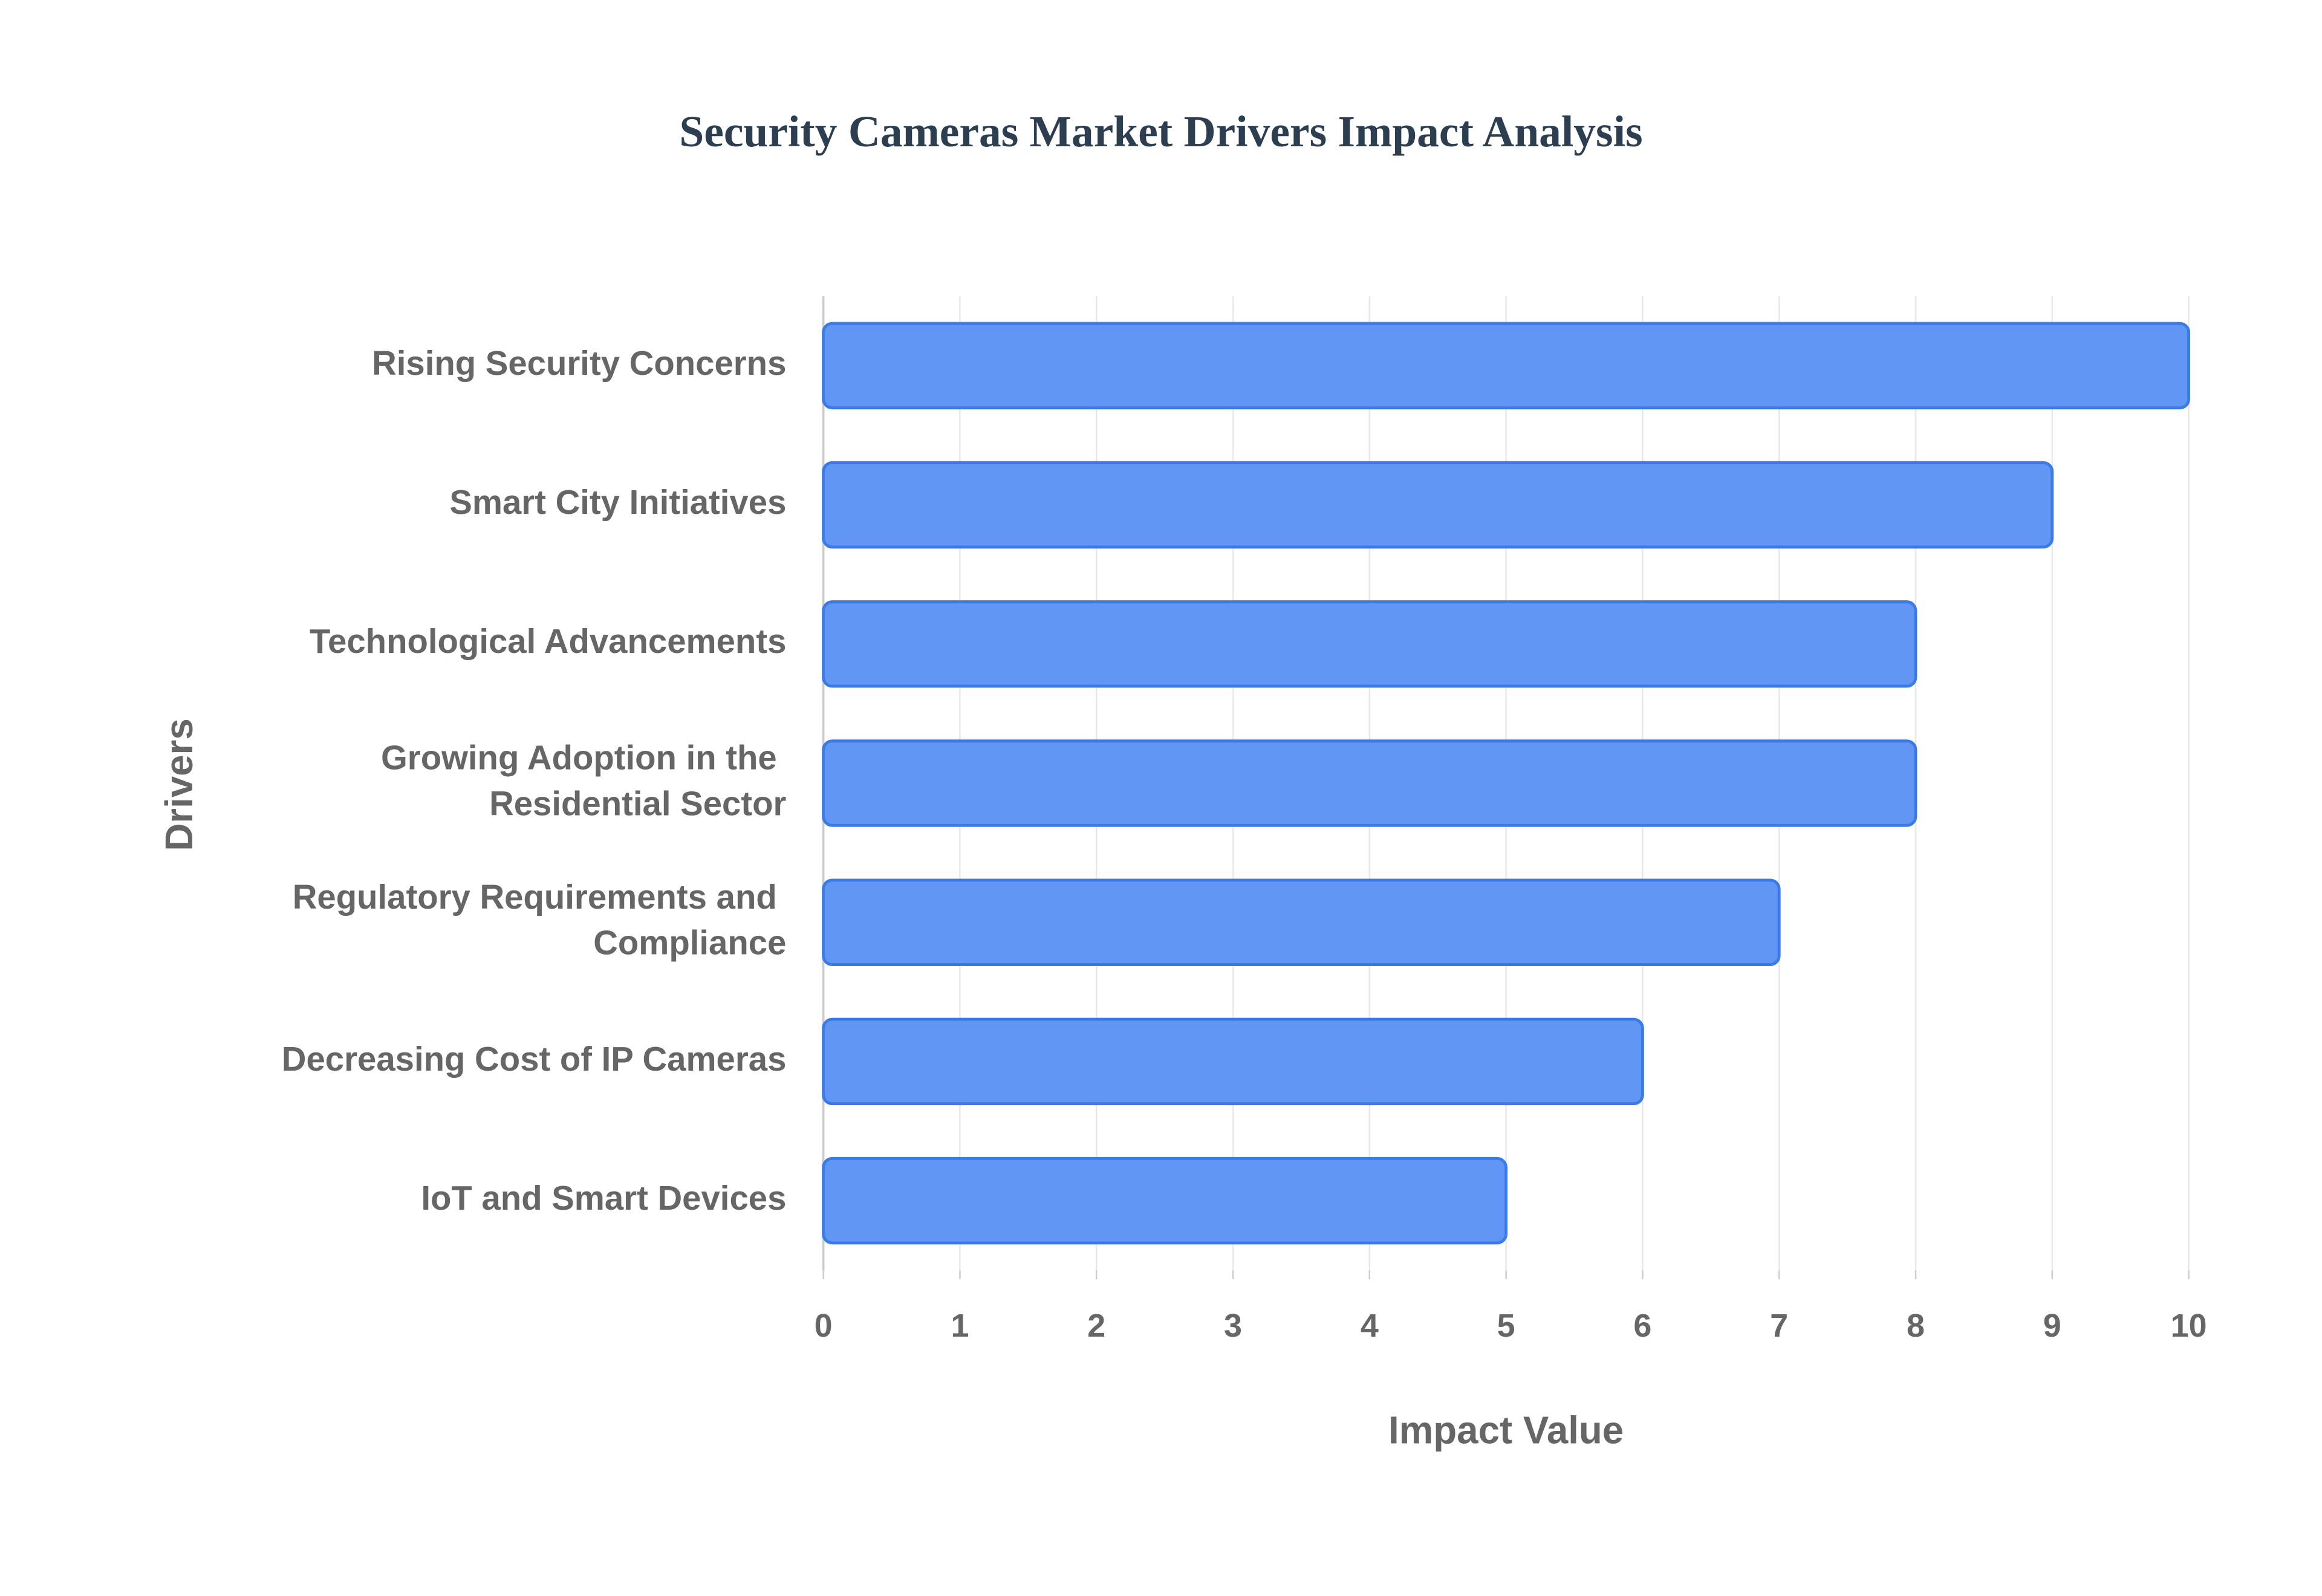 The width and height of the screenshot is (2322, 1596). Describe the element at coordinates (2189, 1326) in the screenshot. I see `x-tick-label: 10` at that location.